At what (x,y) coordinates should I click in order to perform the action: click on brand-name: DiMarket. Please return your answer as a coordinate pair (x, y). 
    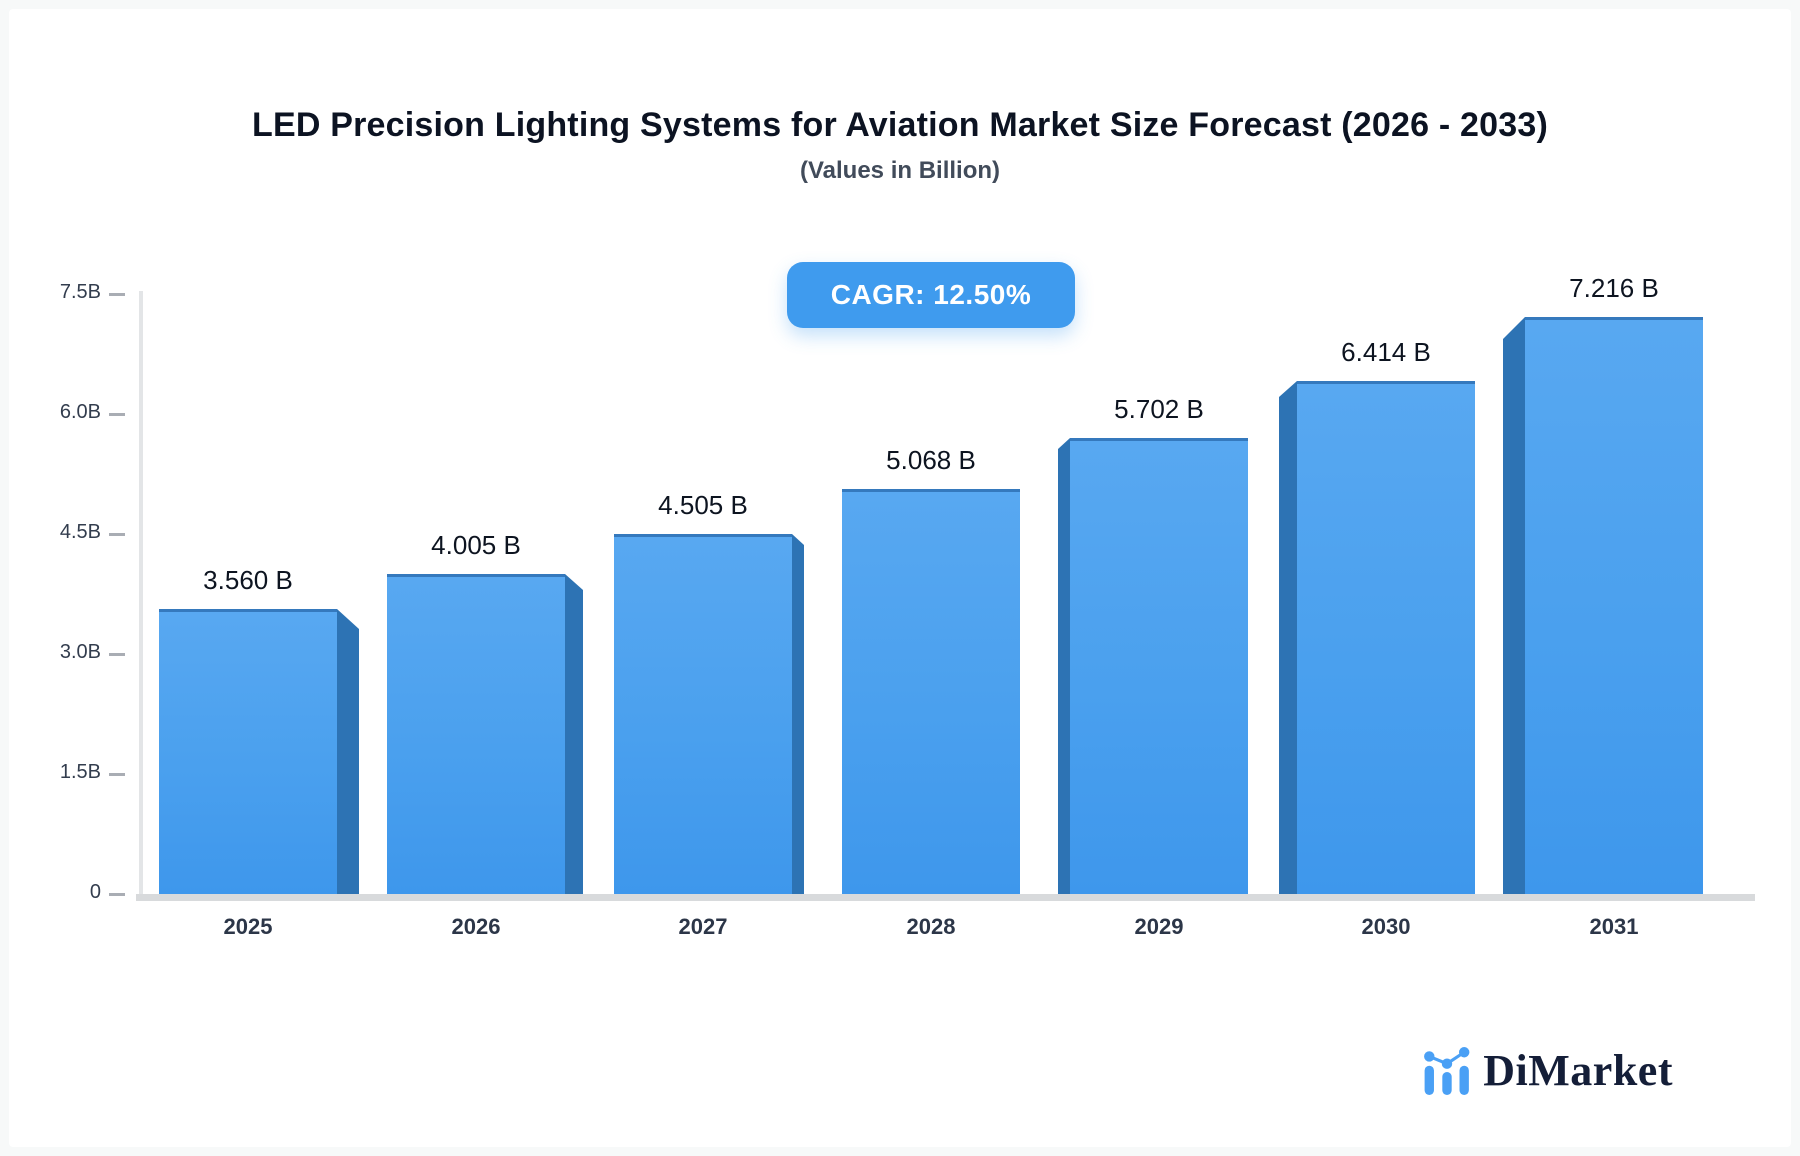
    Looking at the image, I should click on (1578, 1070).